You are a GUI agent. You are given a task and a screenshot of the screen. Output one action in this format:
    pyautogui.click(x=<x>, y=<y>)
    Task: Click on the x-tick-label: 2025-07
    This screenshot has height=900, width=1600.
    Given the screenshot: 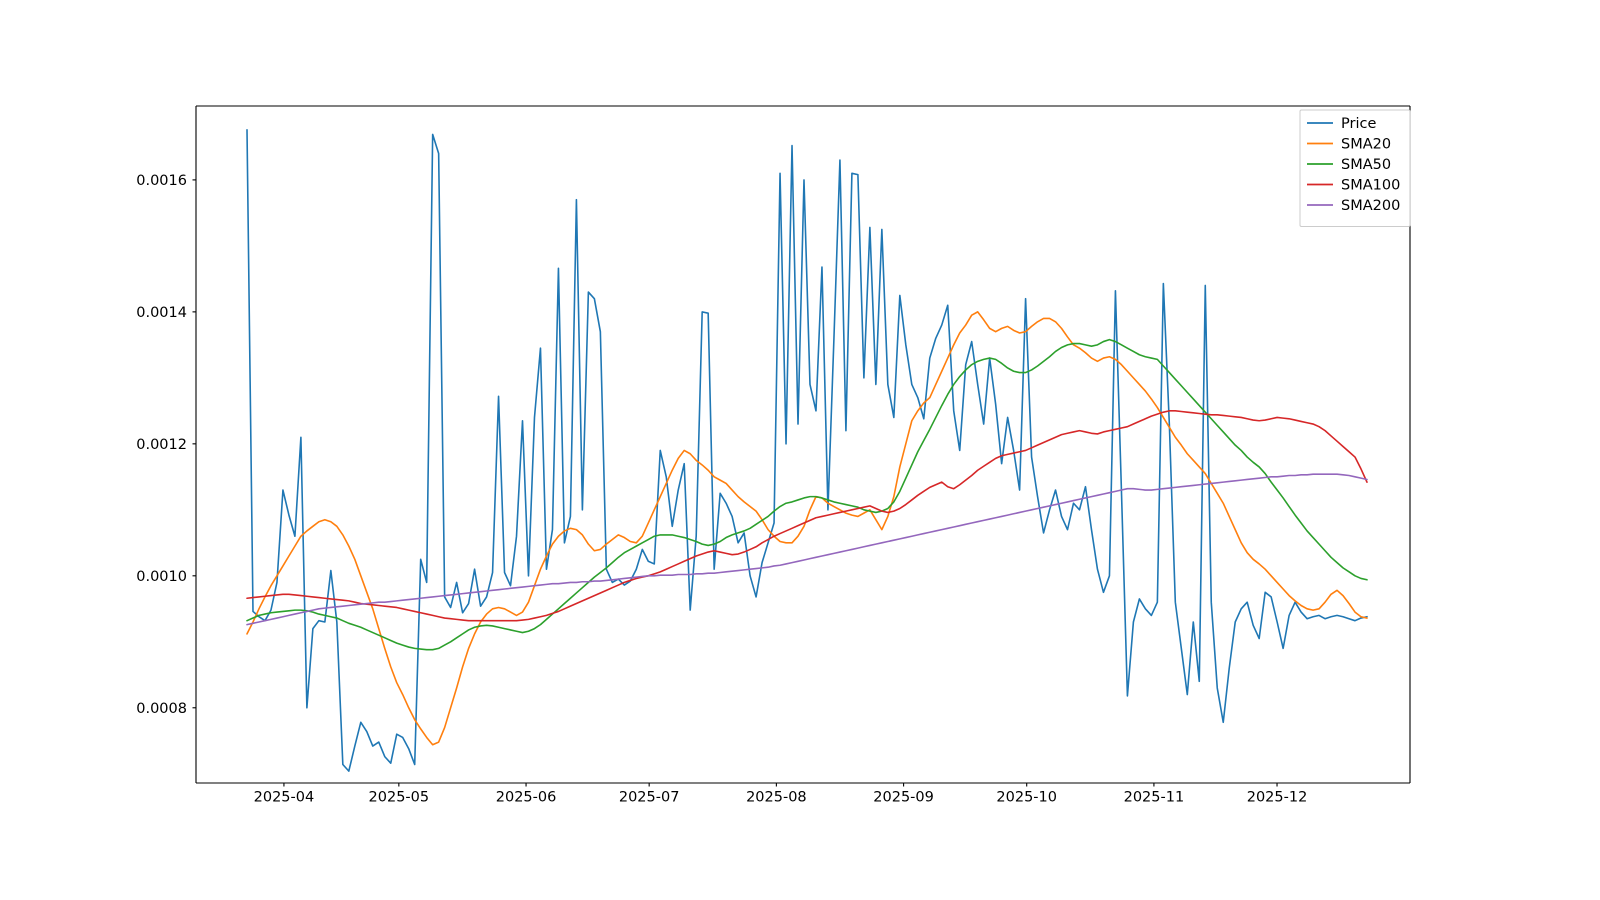 What is the action you would take?
    pyautogui.click(x=649, y=798)
    